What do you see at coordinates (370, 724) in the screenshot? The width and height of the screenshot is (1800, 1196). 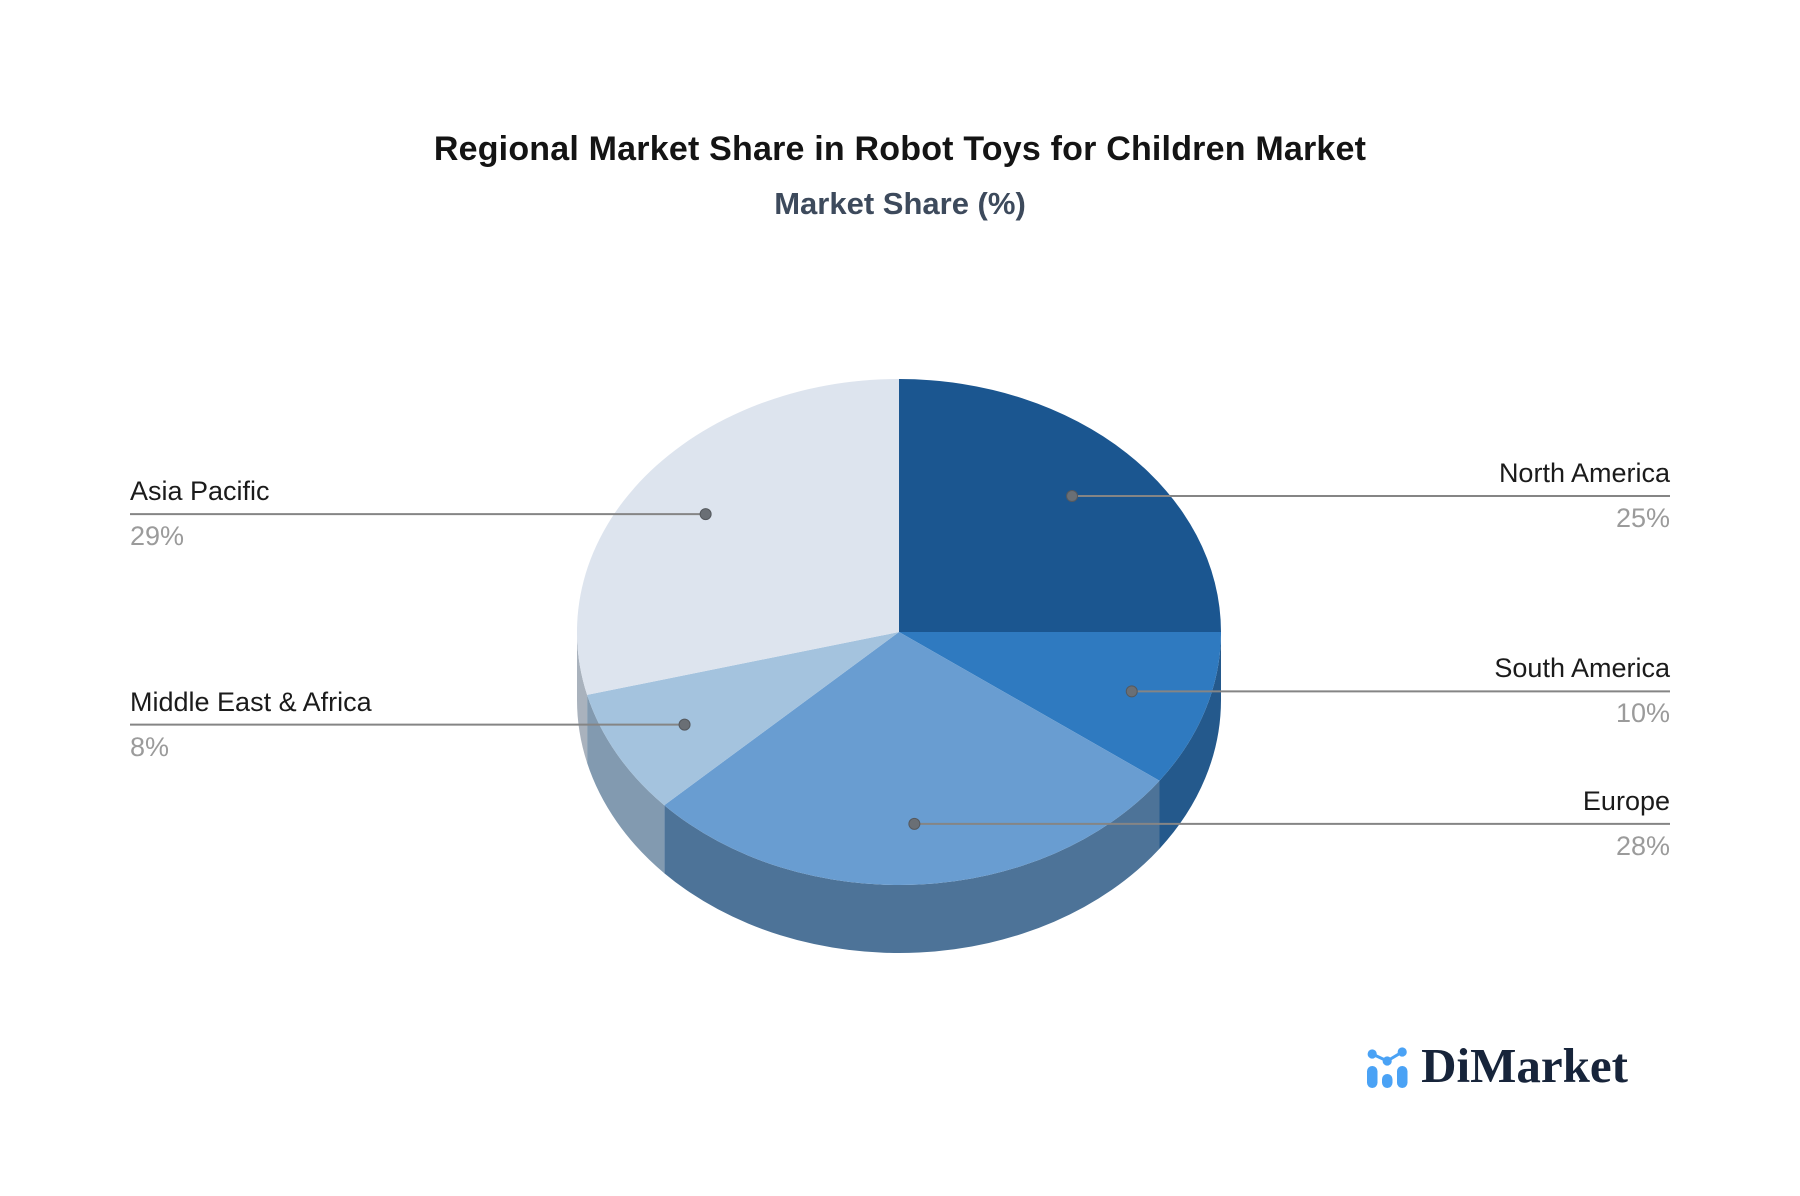 I see `callout-middle-east-africa: Middle East & Africa 8%` at bounding box center [370, 724].